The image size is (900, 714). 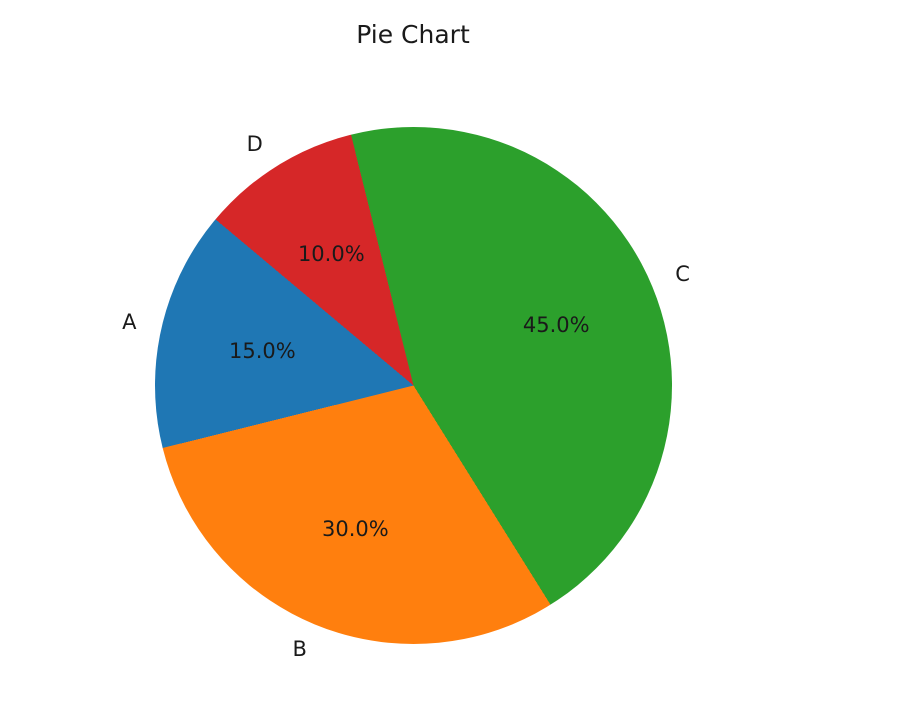 What do you see at coordinates (556, 324) in the screenshot?
I see `pct-label-c: 45.0%` at bounding box center [556, 324].